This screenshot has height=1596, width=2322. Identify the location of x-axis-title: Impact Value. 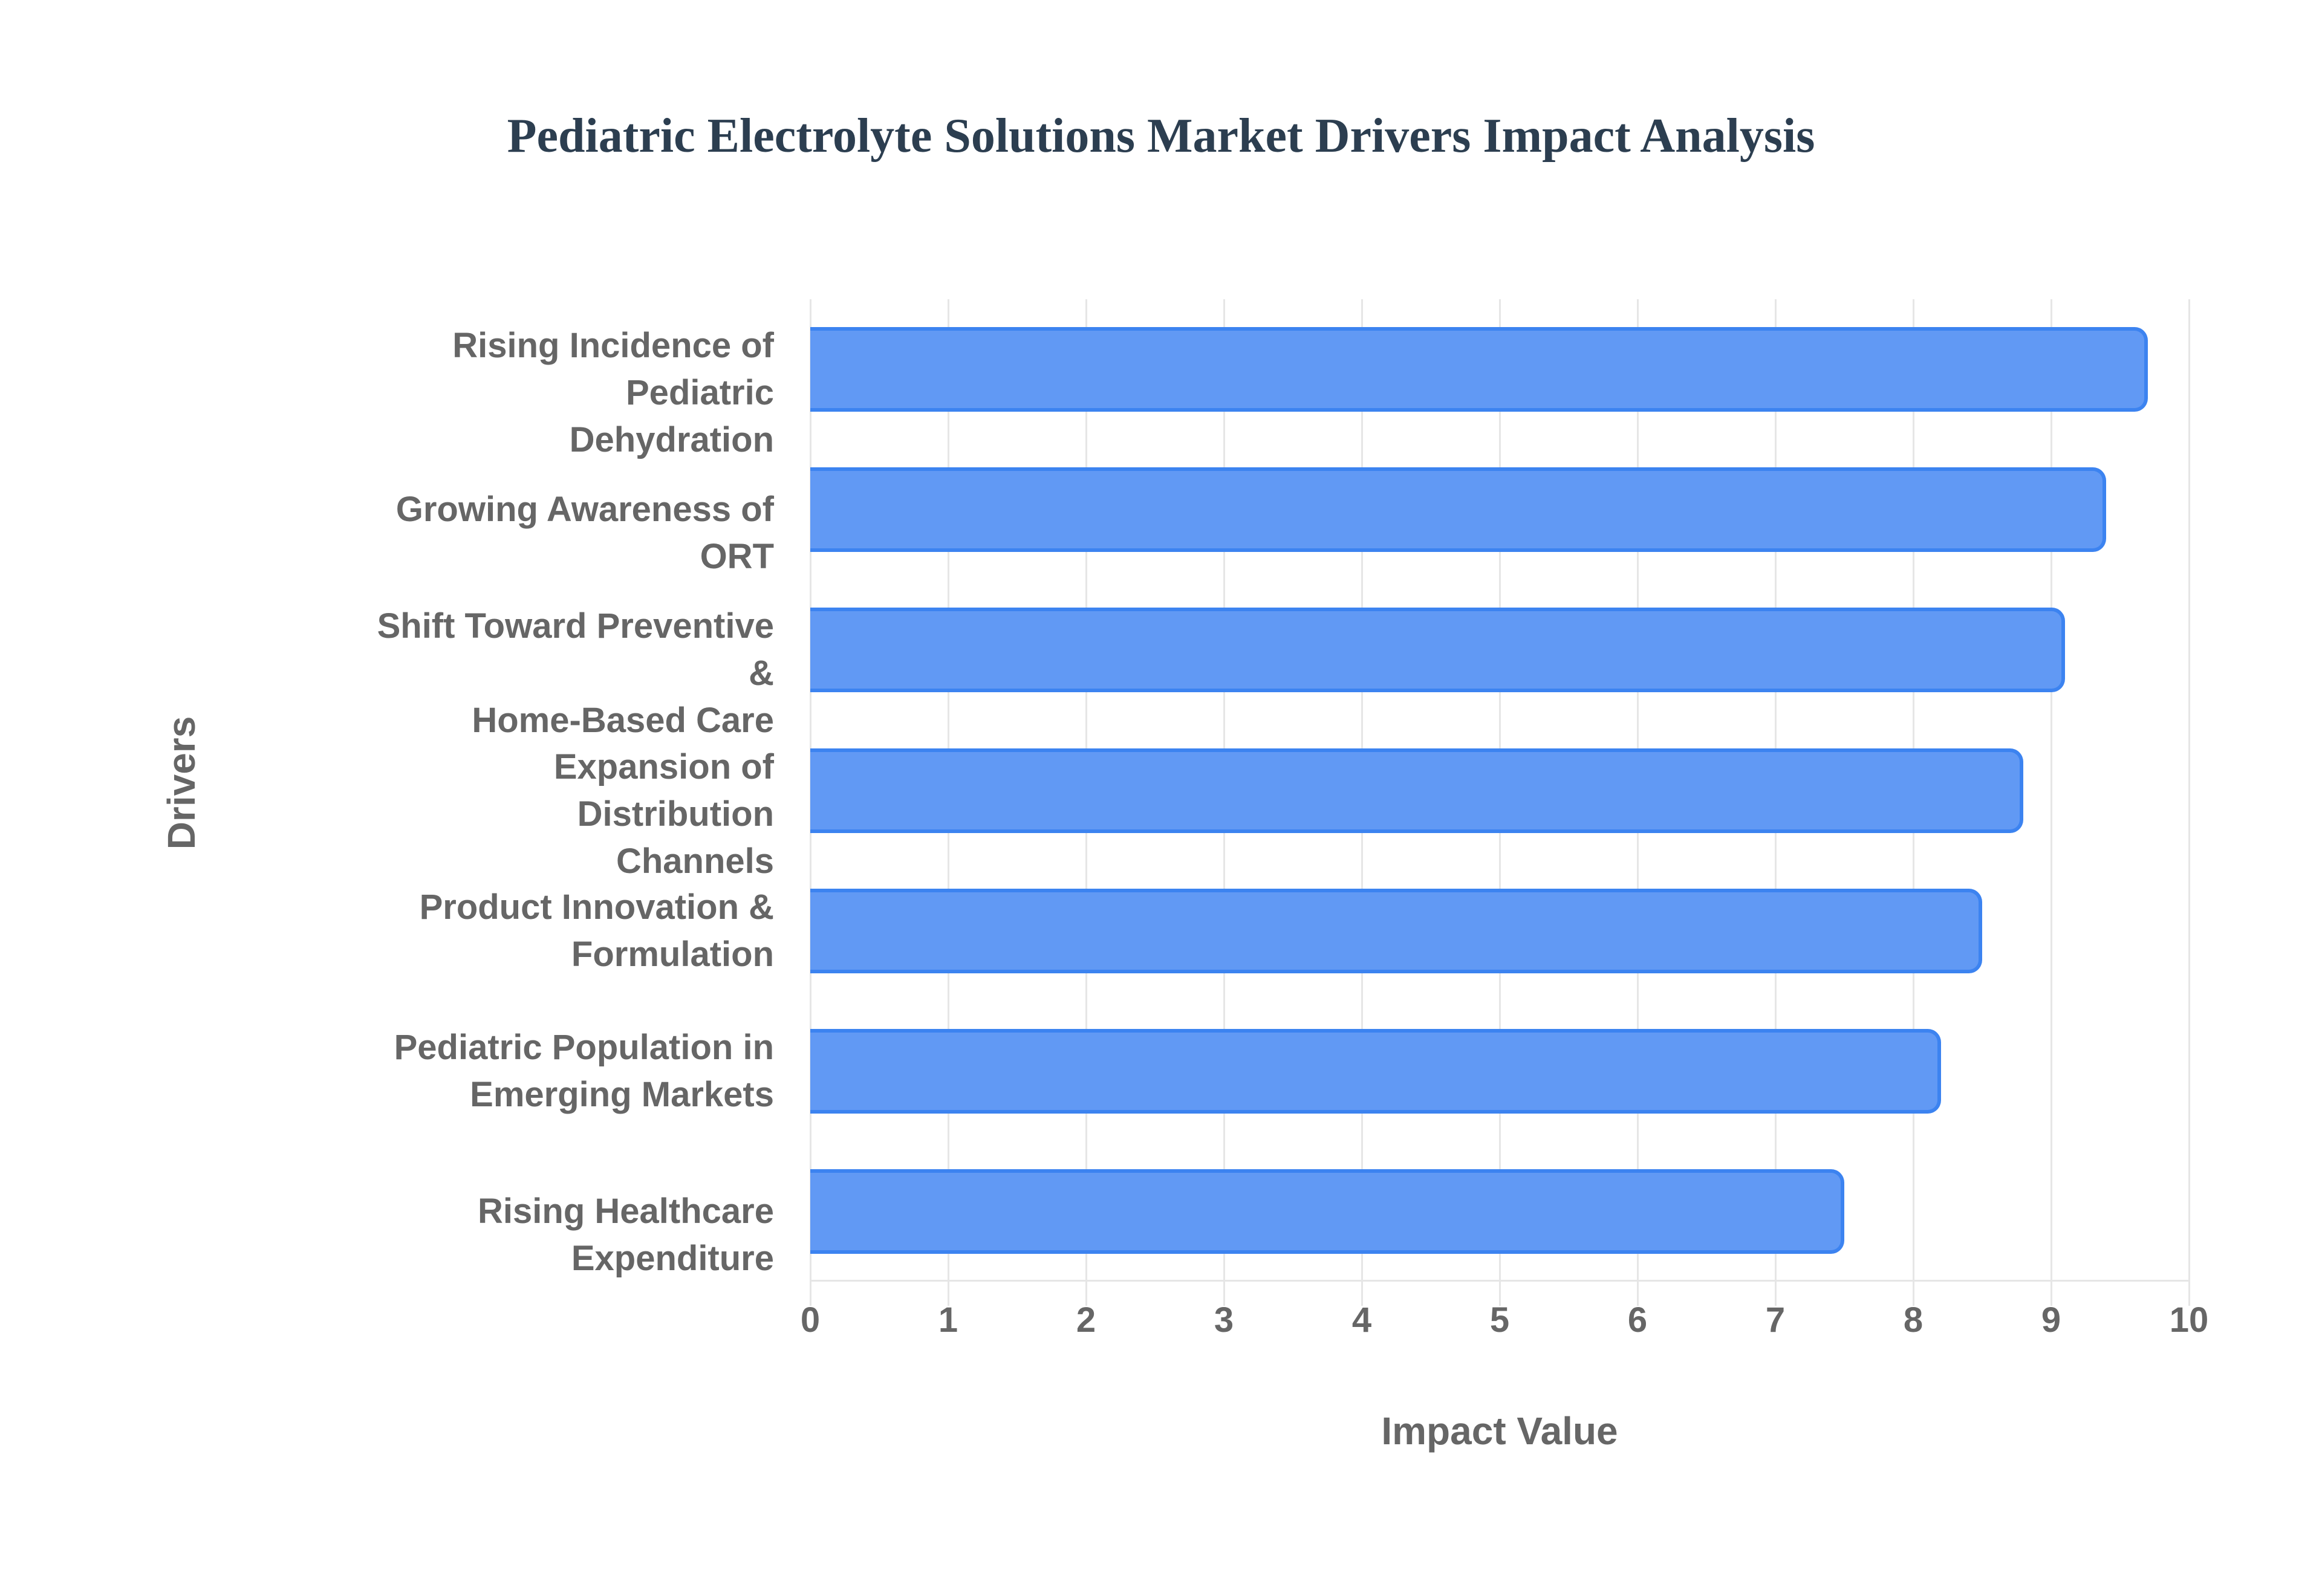
(1500, 1431).